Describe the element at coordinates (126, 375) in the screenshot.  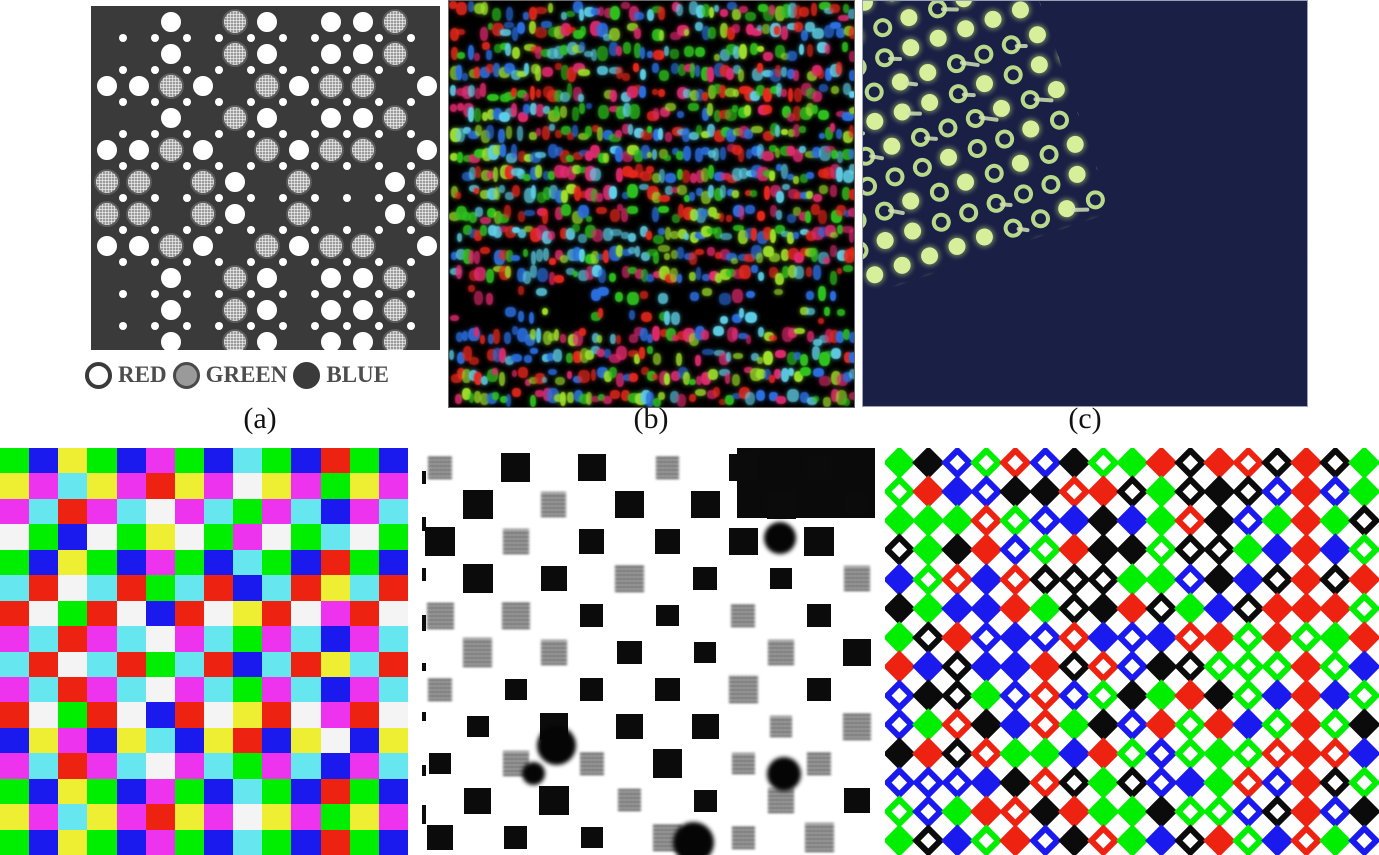
I see `legend-entry-red: RED` at that location.